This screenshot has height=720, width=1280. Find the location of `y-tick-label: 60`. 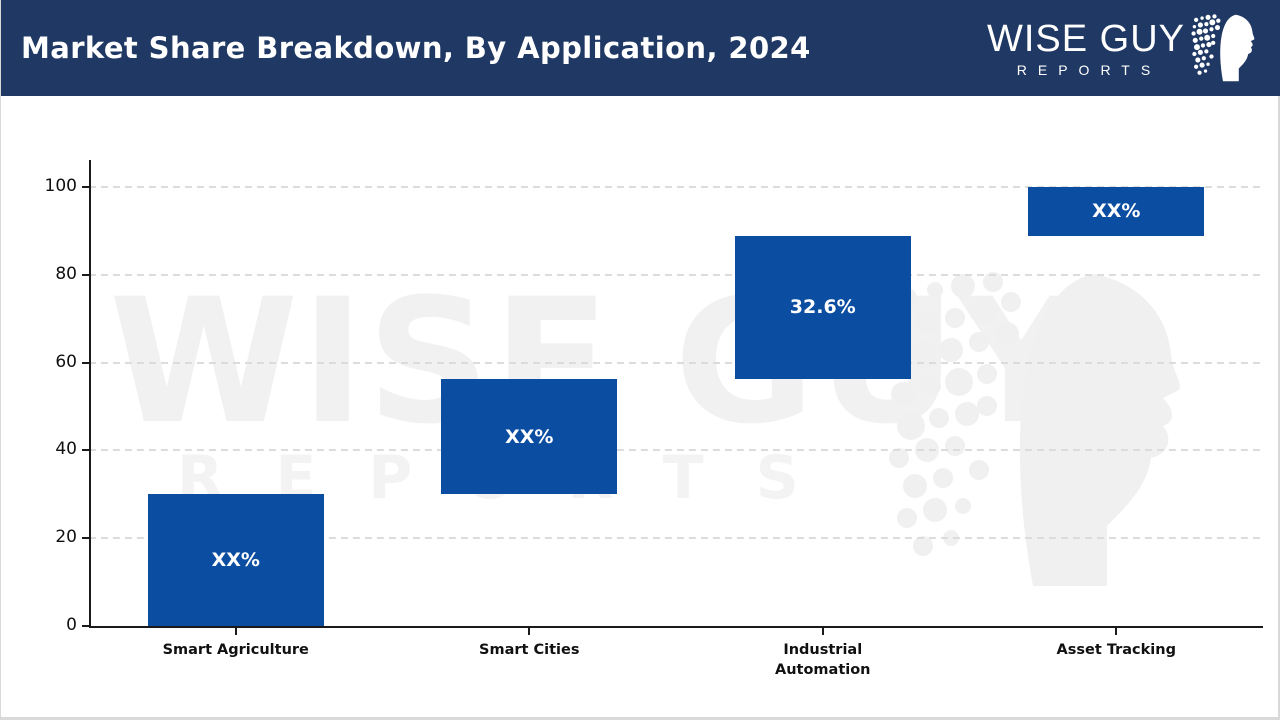

y-tick-label: 60 is located at coordinates (66, 361).